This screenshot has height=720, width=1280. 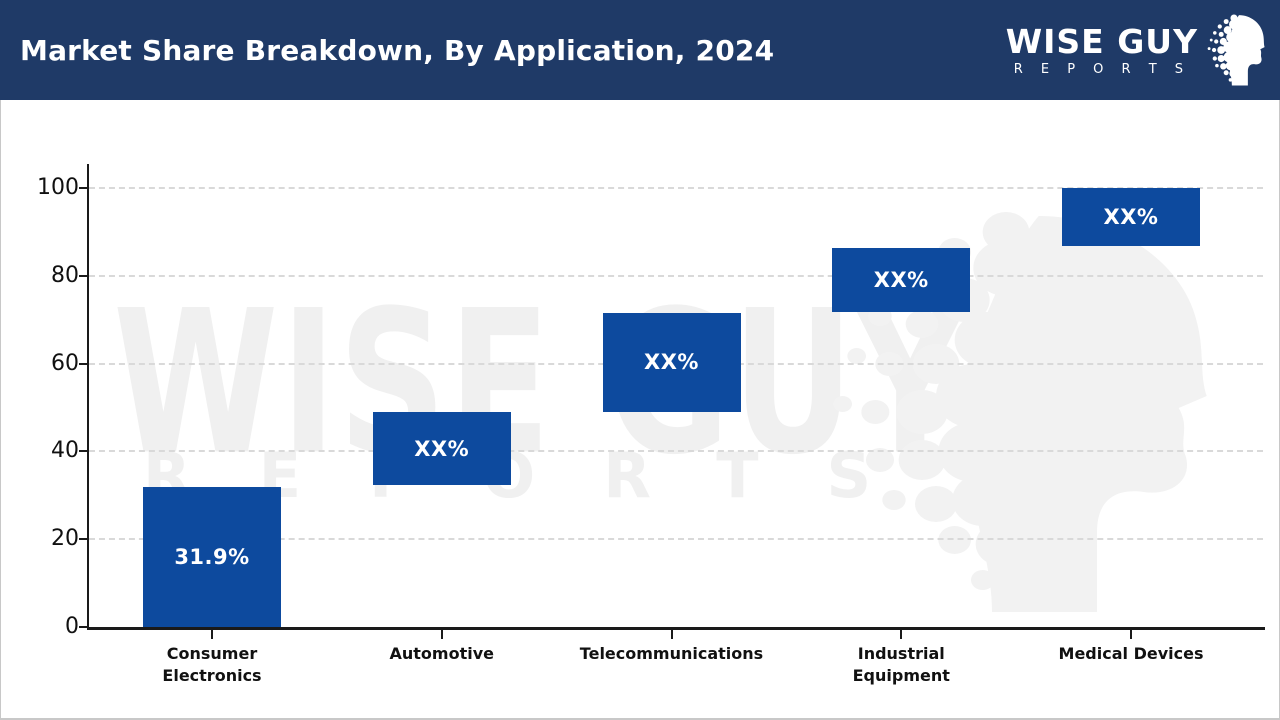 I want to click on bar-value-label: 31.9%, so click(x=212, y=556).